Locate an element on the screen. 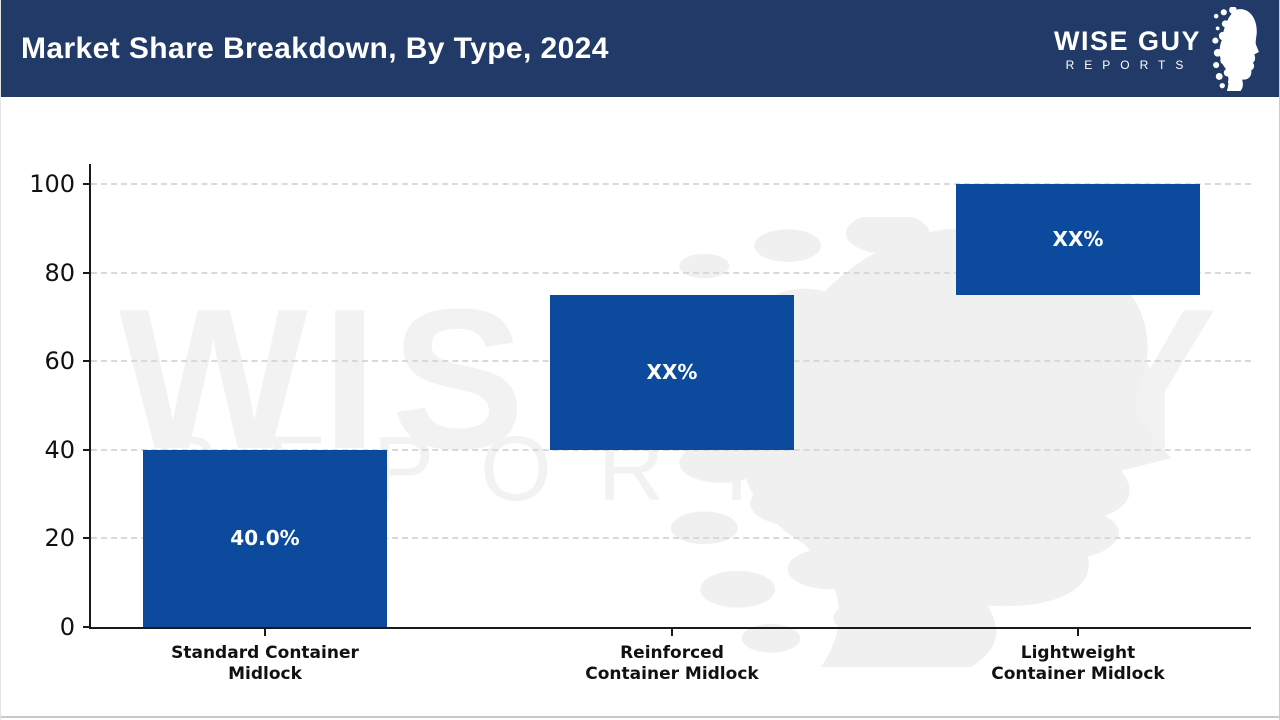 Image resolution: width=1280 pixels, height=720 pixels. y-tick-label-20: 20 is located at coordinates (59, 538).